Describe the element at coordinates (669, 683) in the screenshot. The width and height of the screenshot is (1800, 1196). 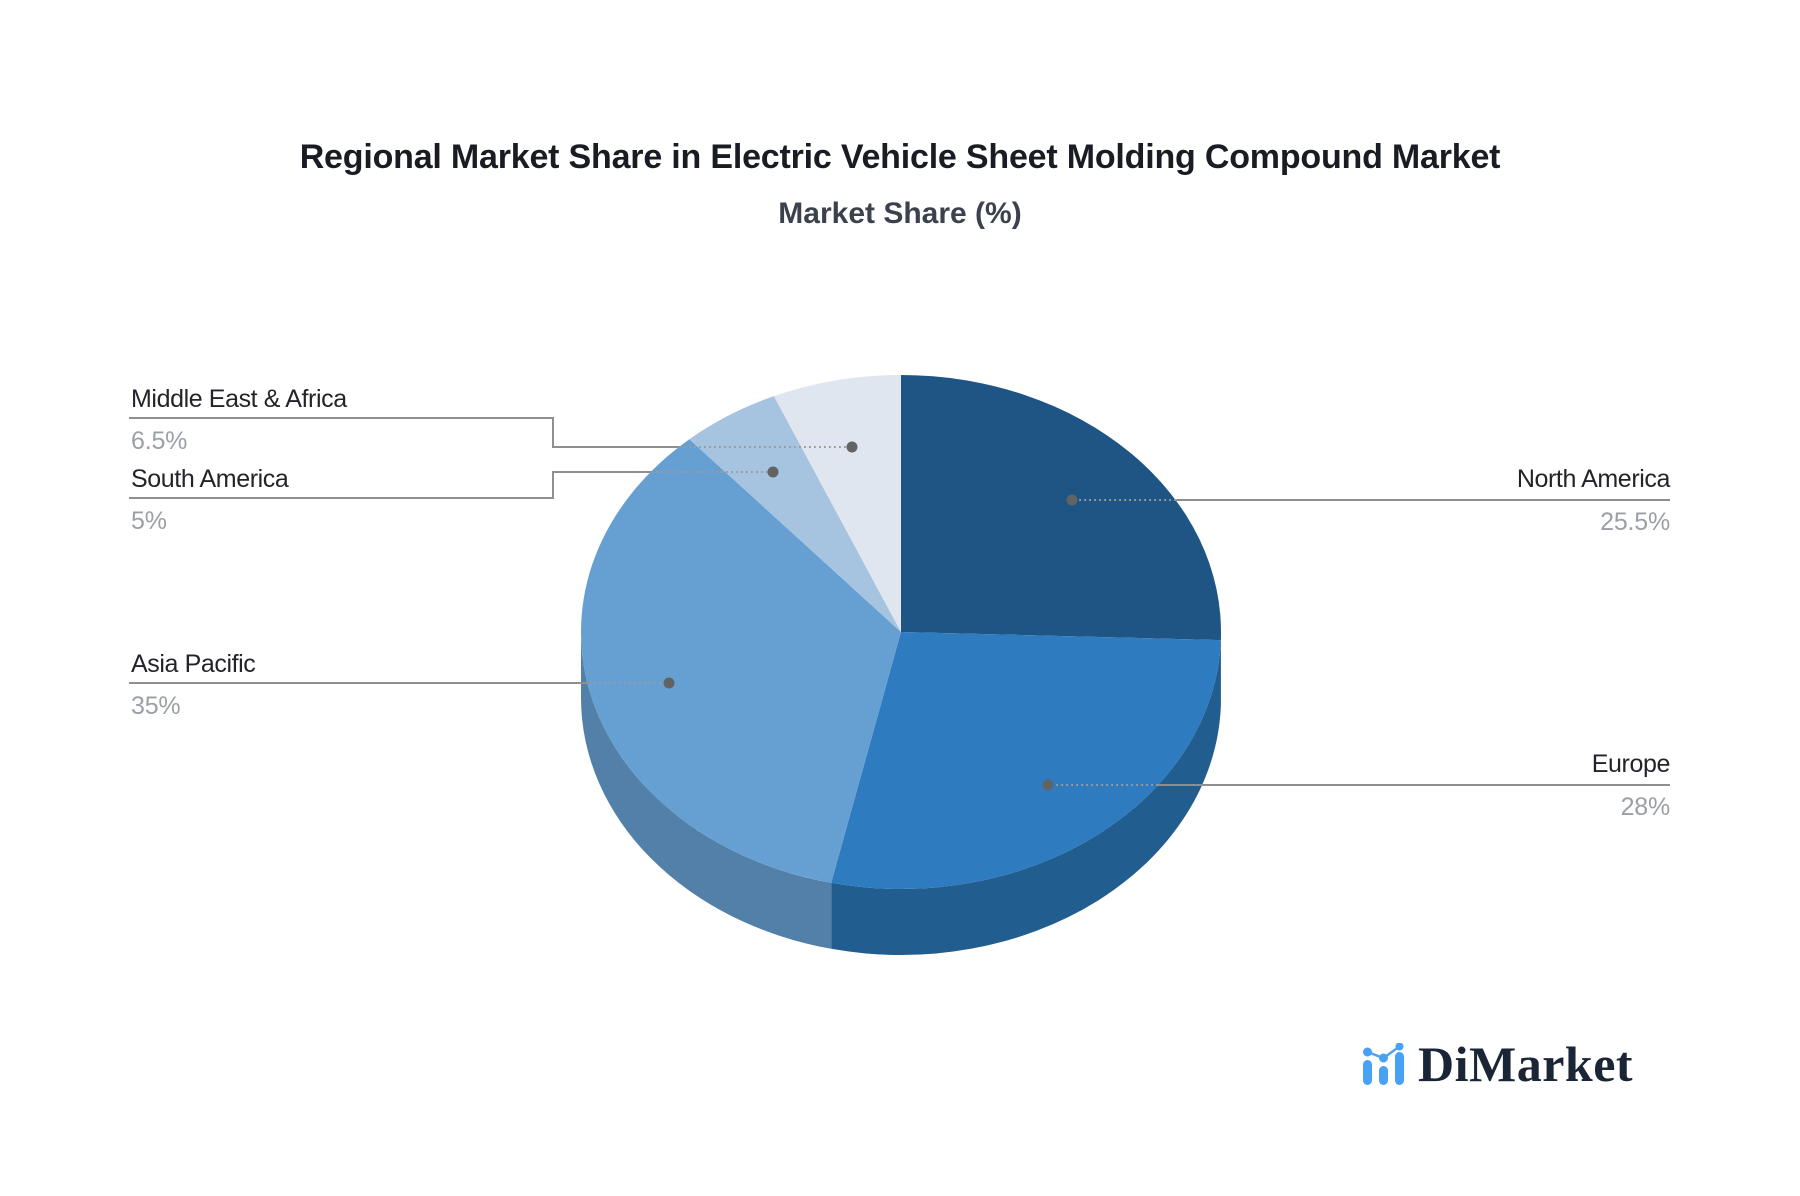
I see `leader-dot-asia-pacific` at that location.